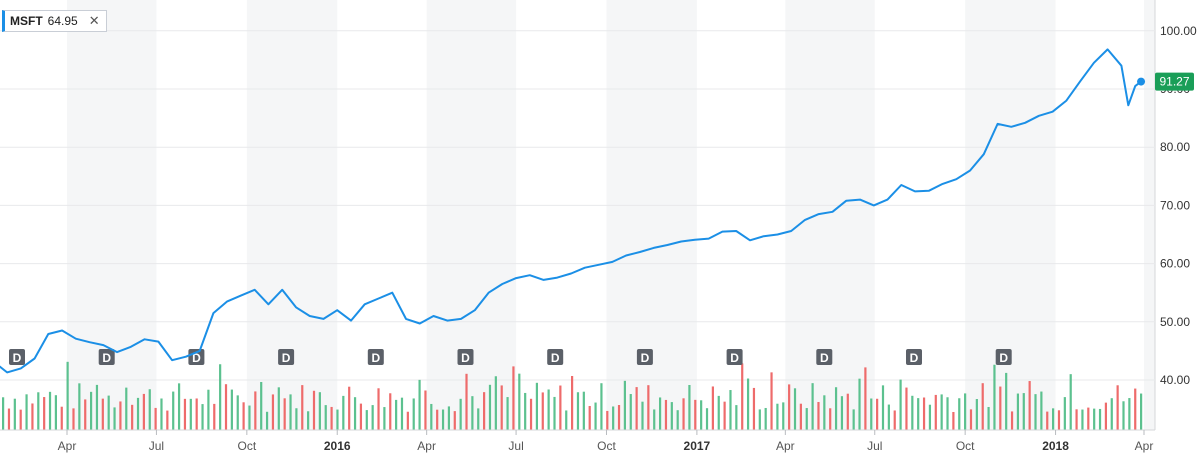 The height and width of the screenshot is (458, 1200). What do you see at coordinates (94, 20) in the screenshot?
I see `close-icon: ✕` at bounding box center [94, 20].